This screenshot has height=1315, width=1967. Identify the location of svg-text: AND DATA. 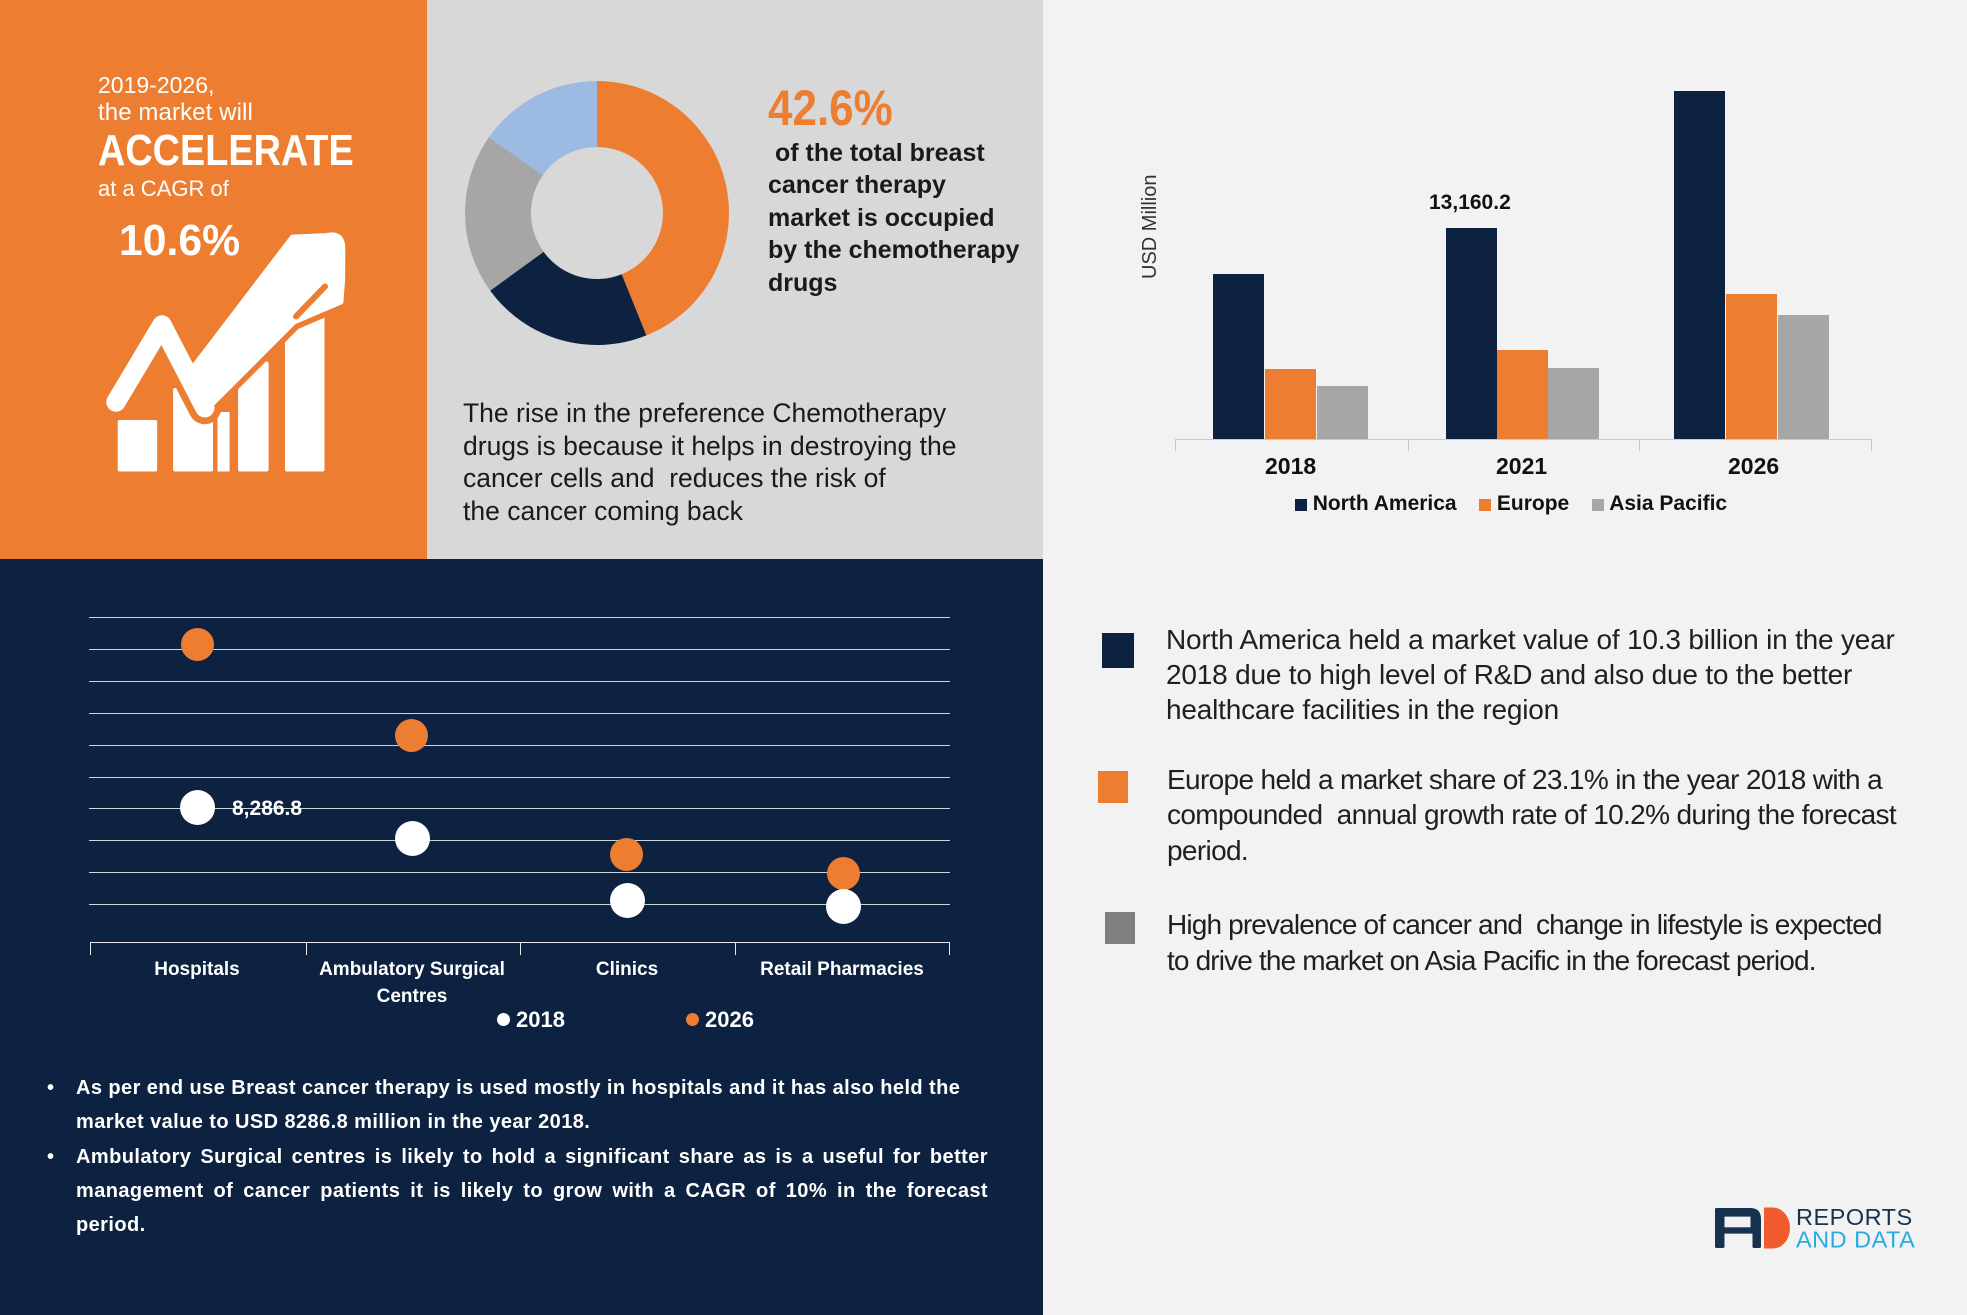
(1855, 1240).